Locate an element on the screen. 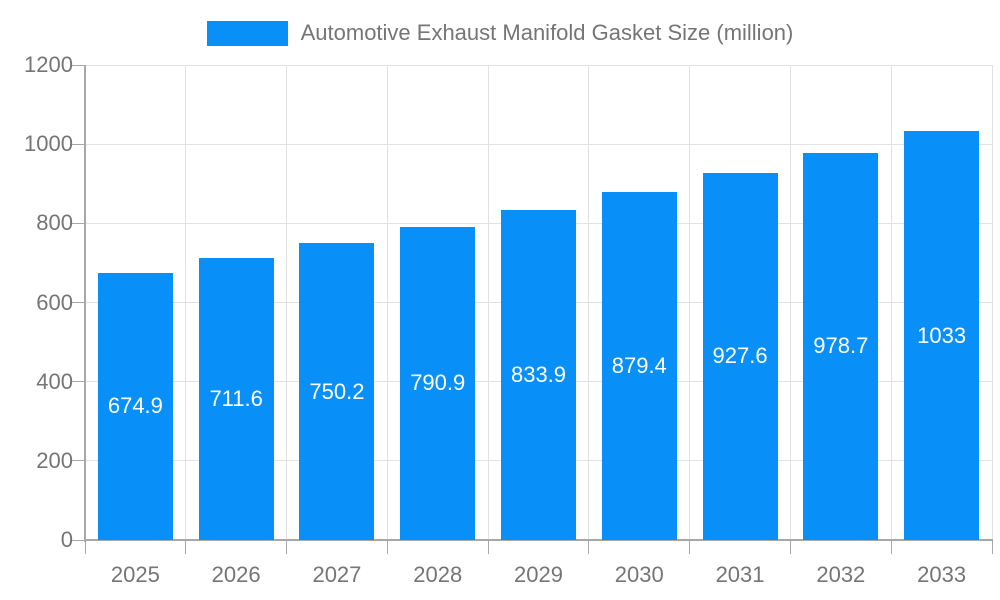 The height and width of the screenshot is (600, 1000). x-axis-line is located at coordinates (538, 540).